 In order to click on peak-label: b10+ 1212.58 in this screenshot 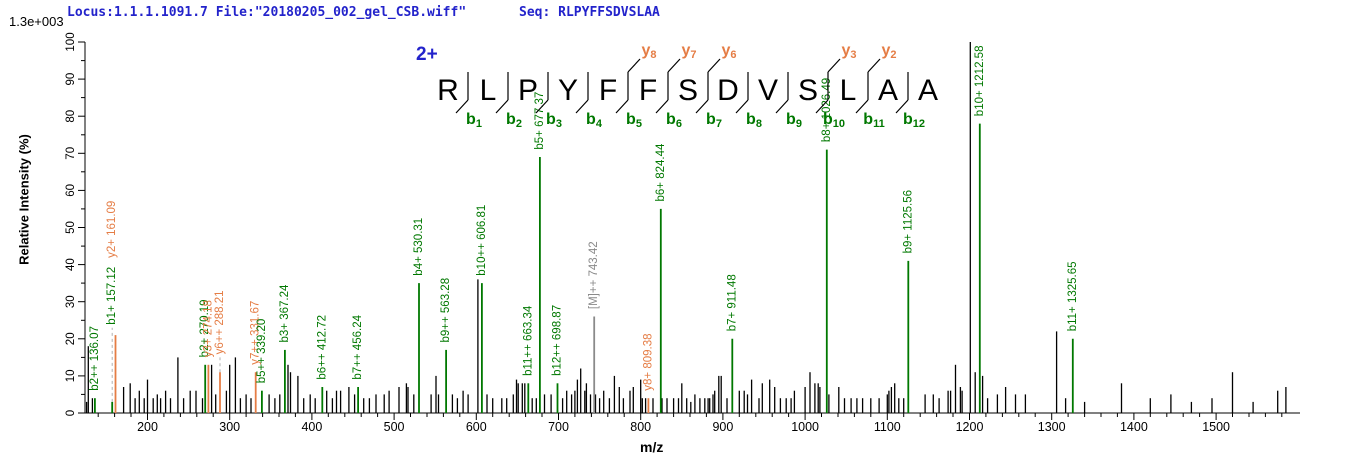, I will do `click(980, 81)`.